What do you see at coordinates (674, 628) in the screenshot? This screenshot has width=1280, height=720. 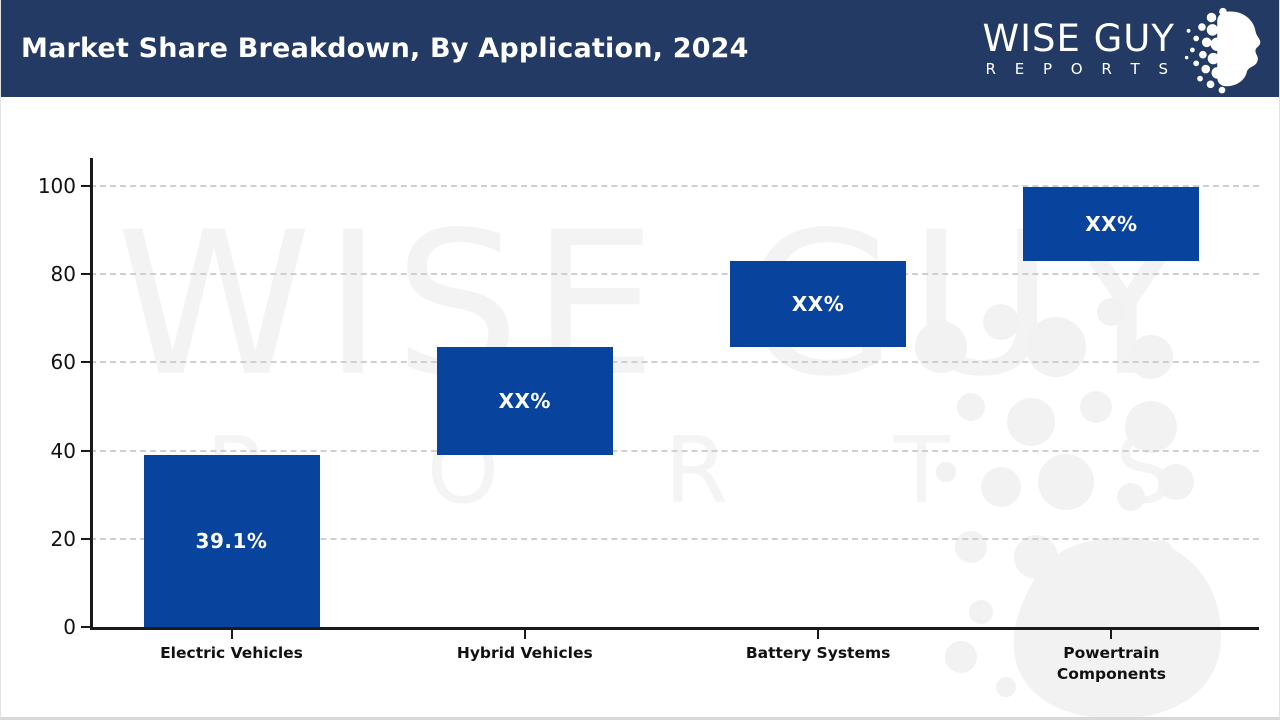 I see `x-axis-line` at bounding box center [674, 628].